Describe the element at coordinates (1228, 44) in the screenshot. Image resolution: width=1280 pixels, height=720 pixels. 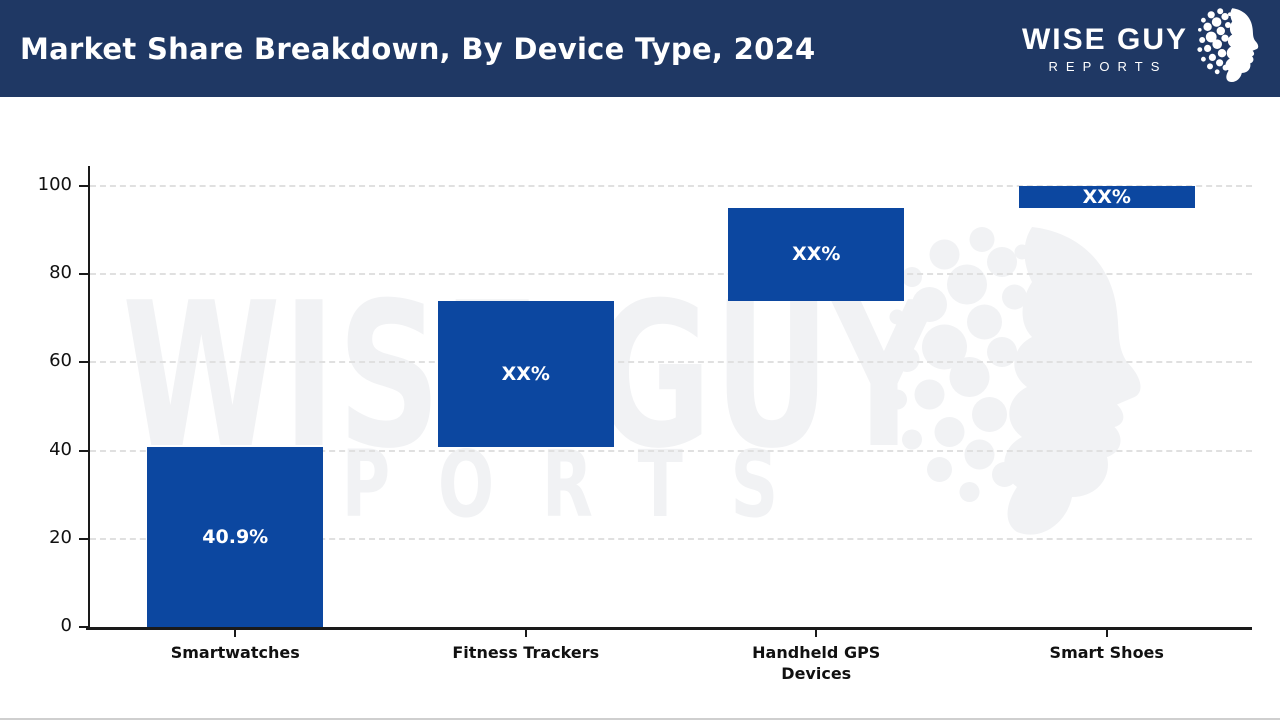
I see `logo-head-icon` at that location.